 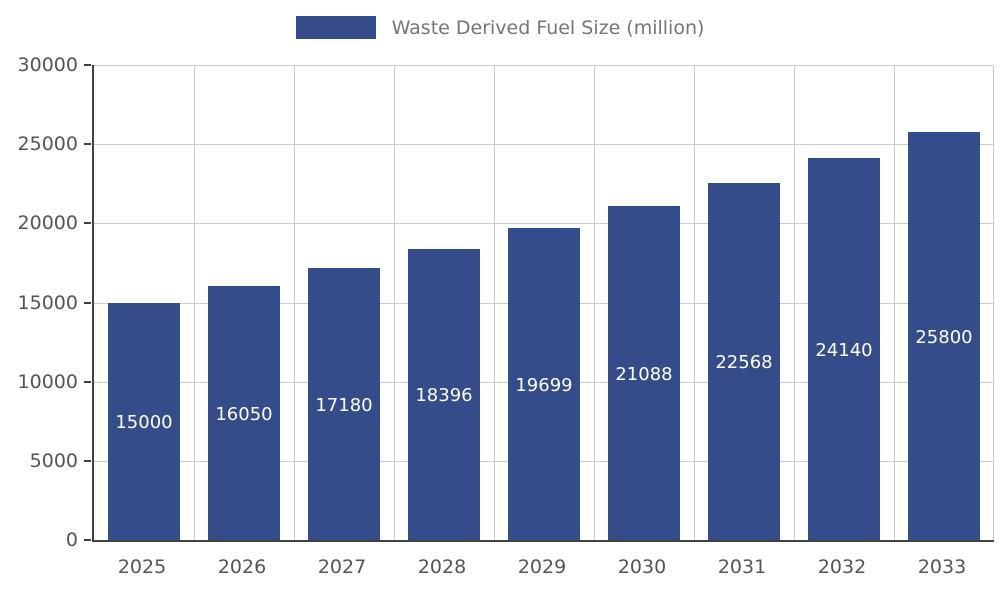 What do you see at coordinates (71, 540) in the screenshot?
I see `y-axis-tick-label: 0` at bounding box center [71, 540].